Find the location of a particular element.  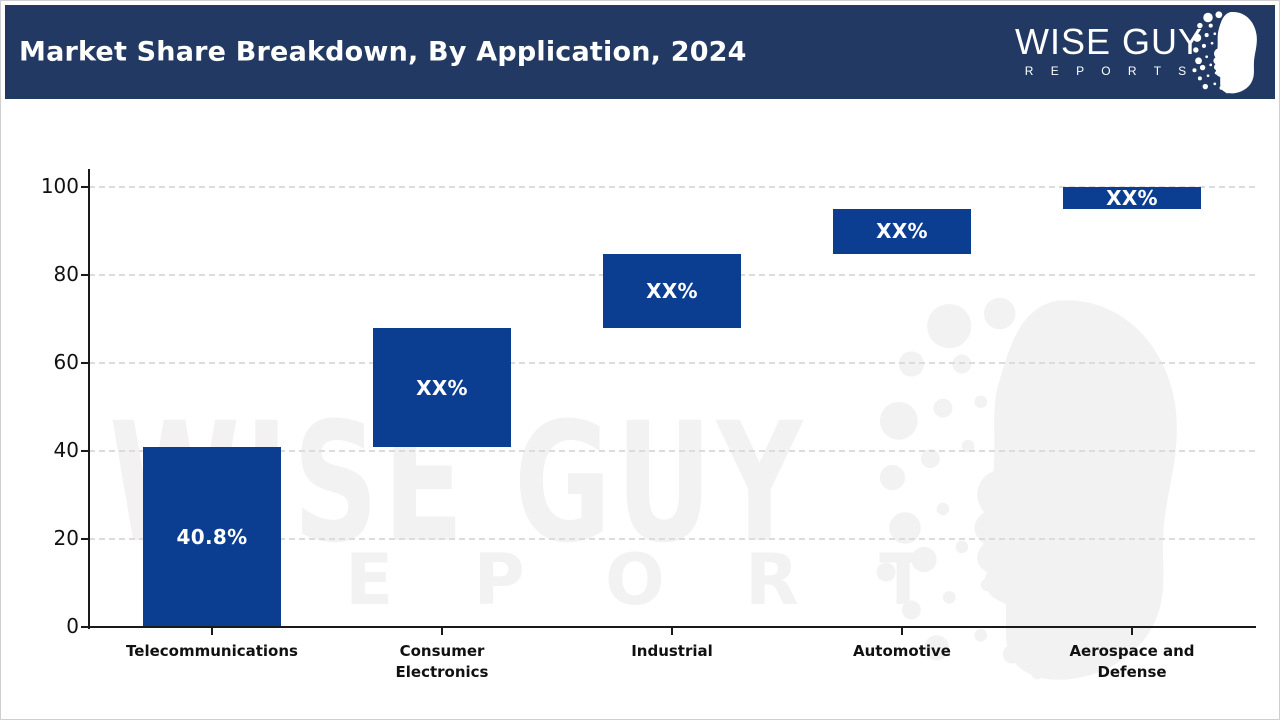

x-category-label-industrial: Industrial is located at coordinates (672, 651).